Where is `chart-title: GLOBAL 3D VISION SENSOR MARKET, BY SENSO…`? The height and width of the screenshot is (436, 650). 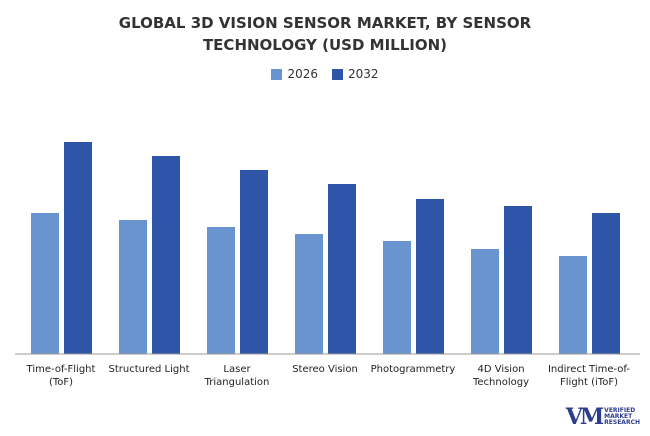 chart-title: GLOBAL 3D VISION SENSOR MARKET, BY SENSO… is located at coordinates (325, 34).